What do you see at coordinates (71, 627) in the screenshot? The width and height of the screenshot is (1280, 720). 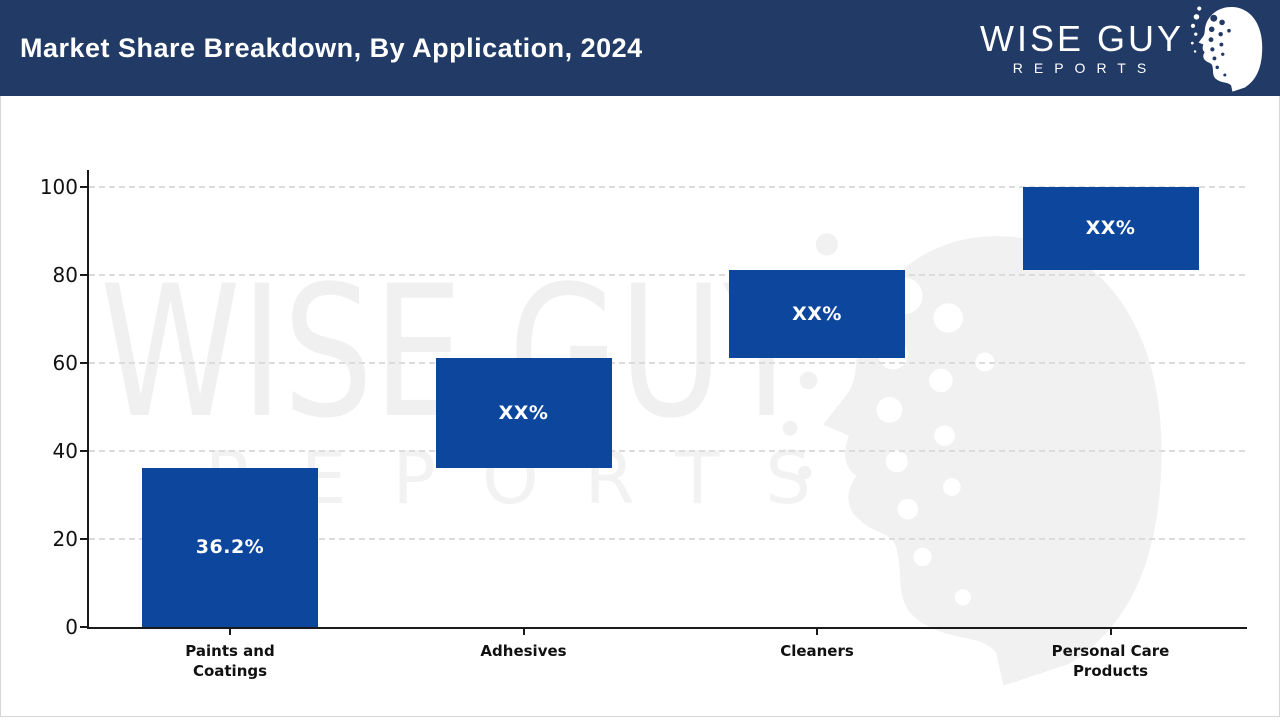 I see `y-tick-label: 0` at bounding box center [71, 627].